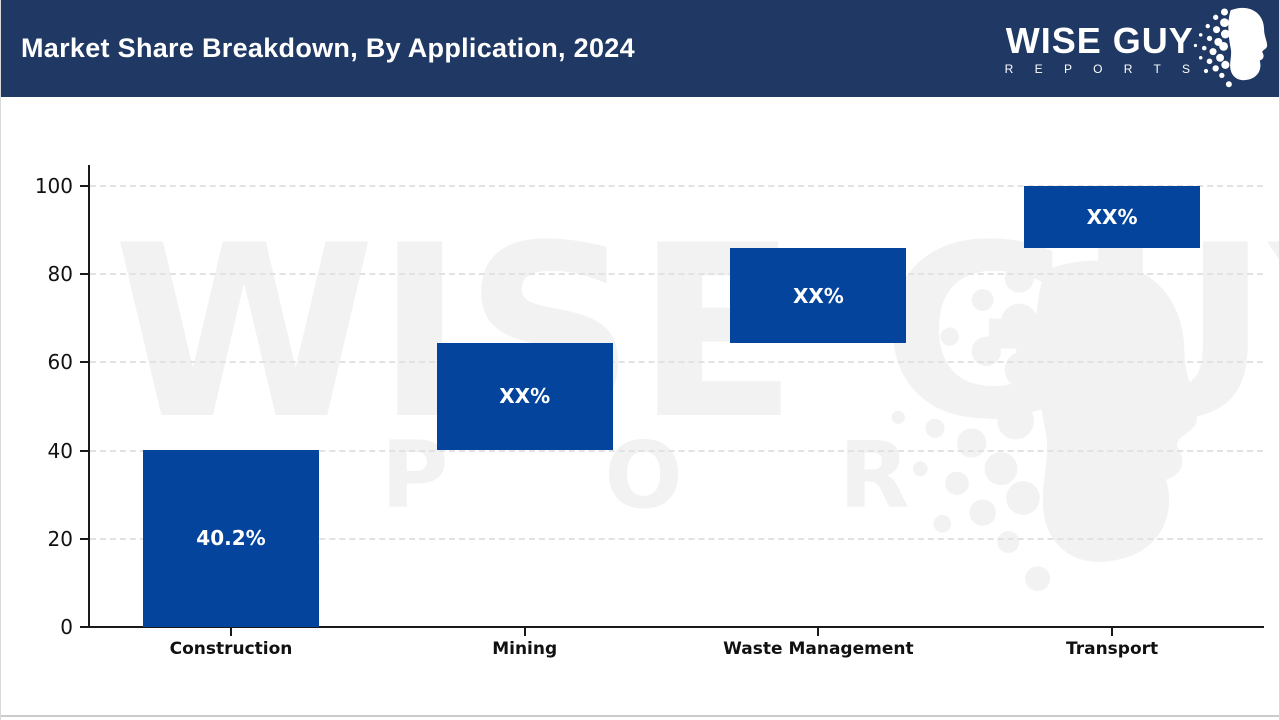 The width and height of the screenshot is (1280, 720). Describe the element at coordinates (1044, 426) in the screenshot. I see `watermark-head-icon` at that location.